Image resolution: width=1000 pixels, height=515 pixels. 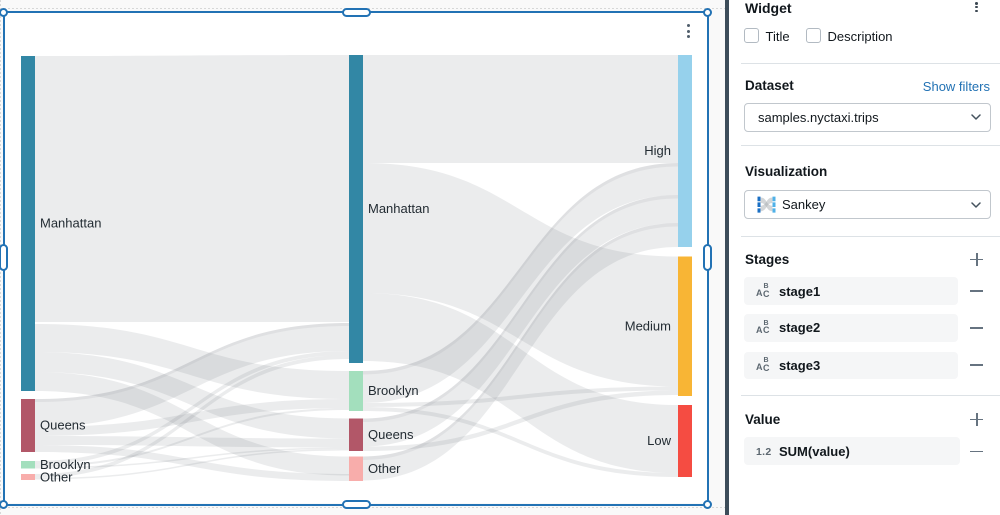 I want to click on svg-text: Low, so click(x=659, y=440).